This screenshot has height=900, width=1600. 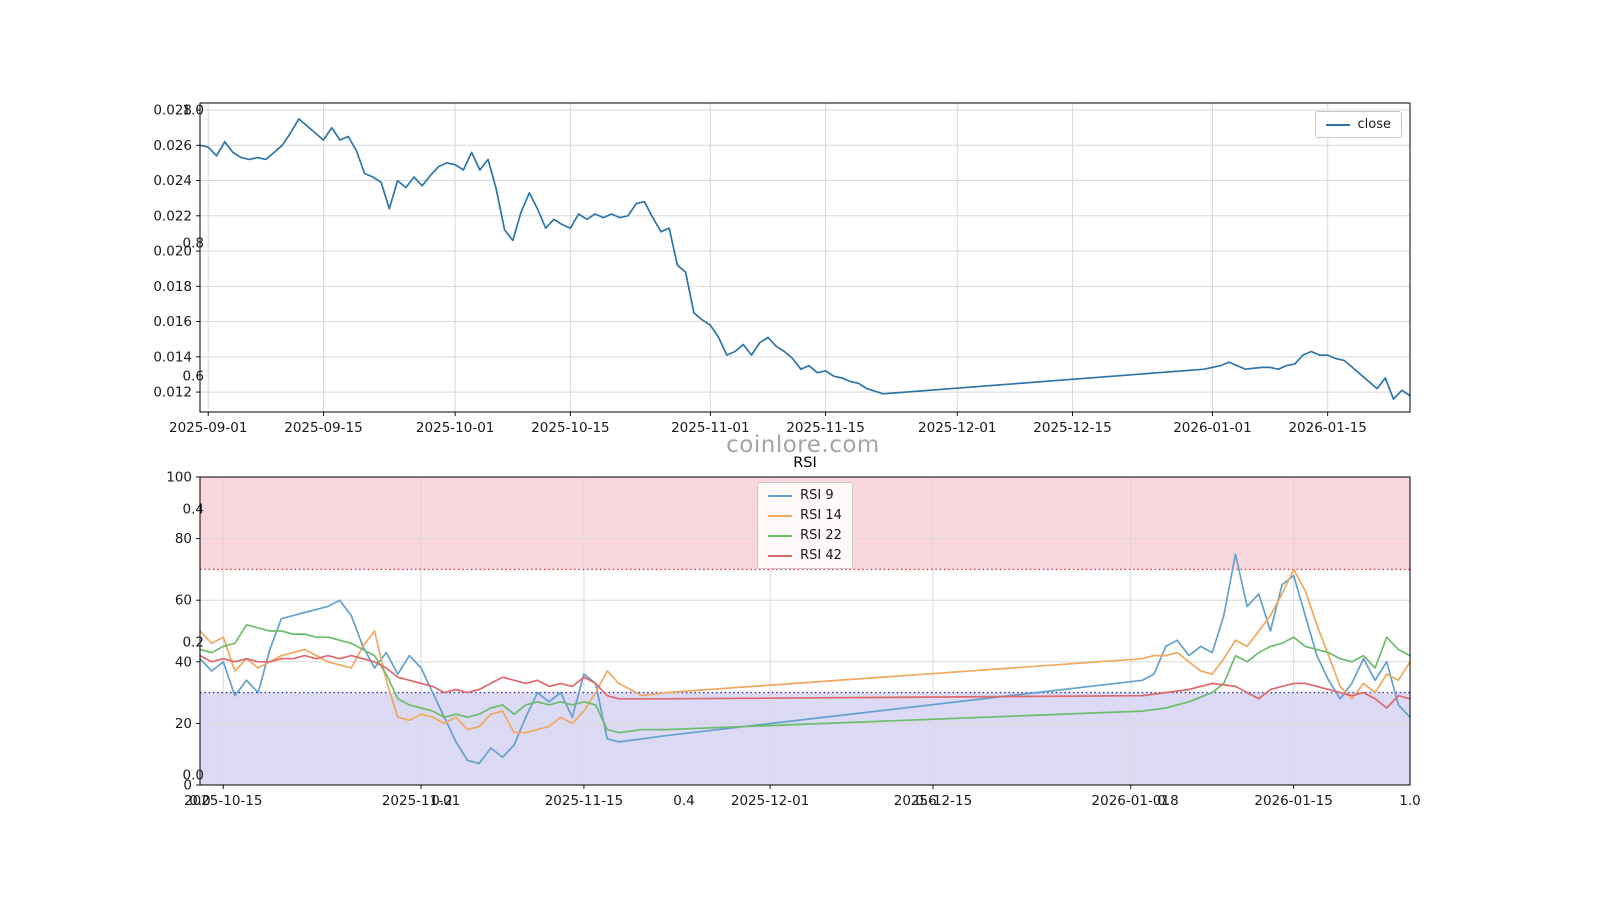 I want to click on legend-item-rsi-9: RSI 9, so click(x=805, y=495).